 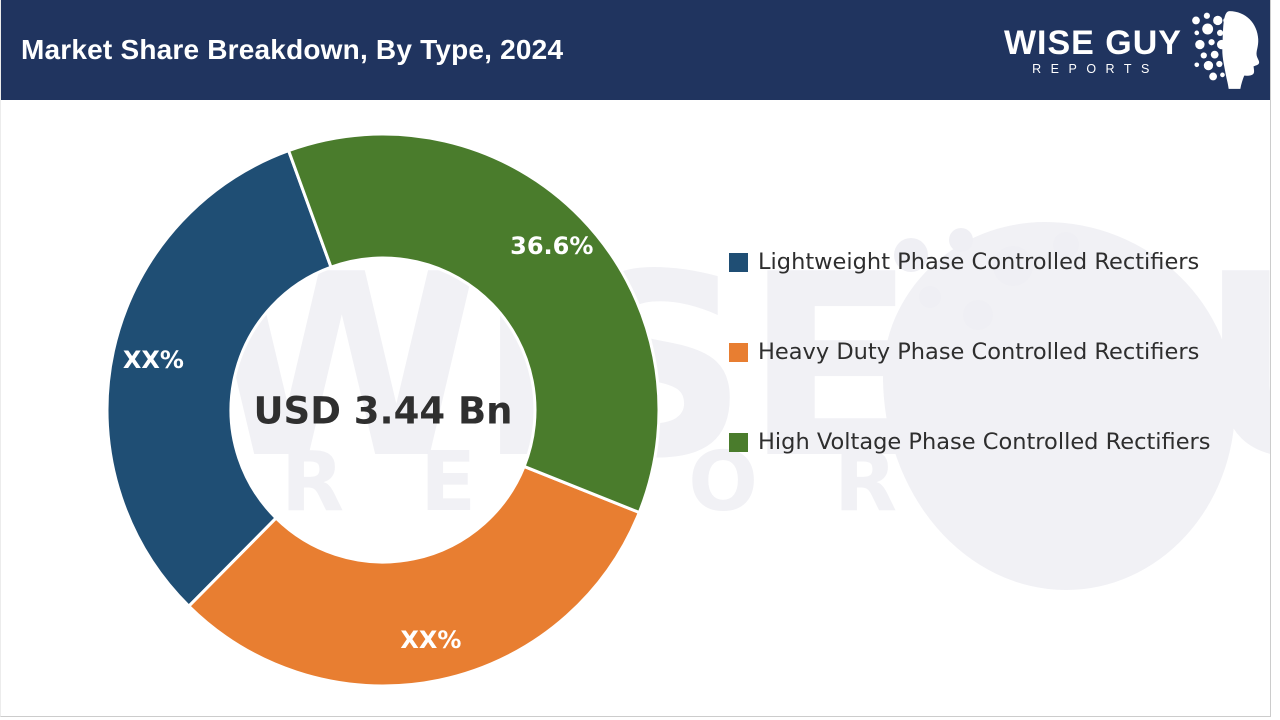 I want to click on legend-item-high-voltage: High Voltage Phase Controlled Rectifiers, so click(x=970, y=442).